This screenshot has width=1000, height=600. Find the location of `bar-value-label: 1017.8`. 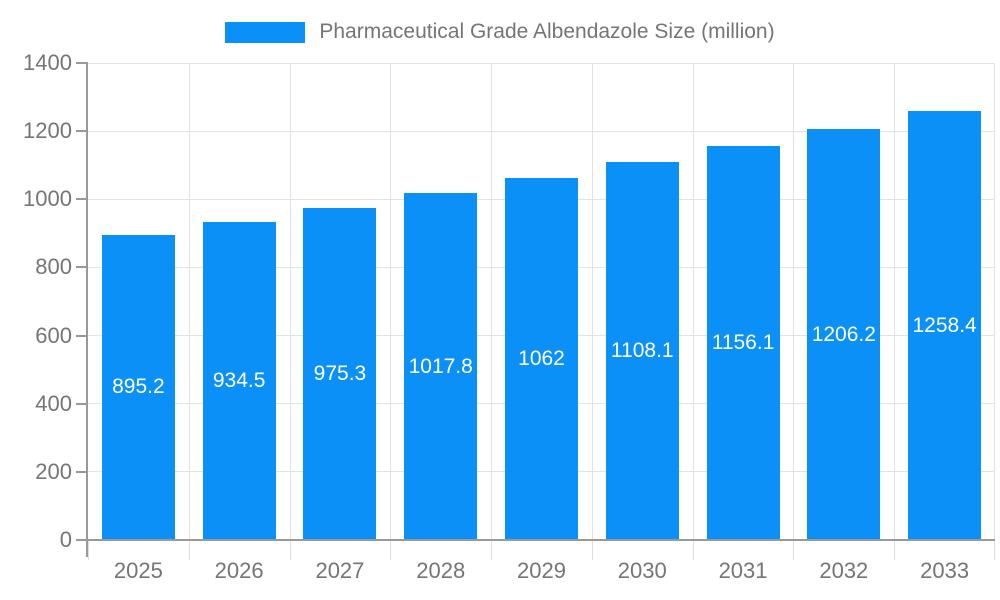

bar-value-label: 1017.8 is located at coordinates (440, 366).